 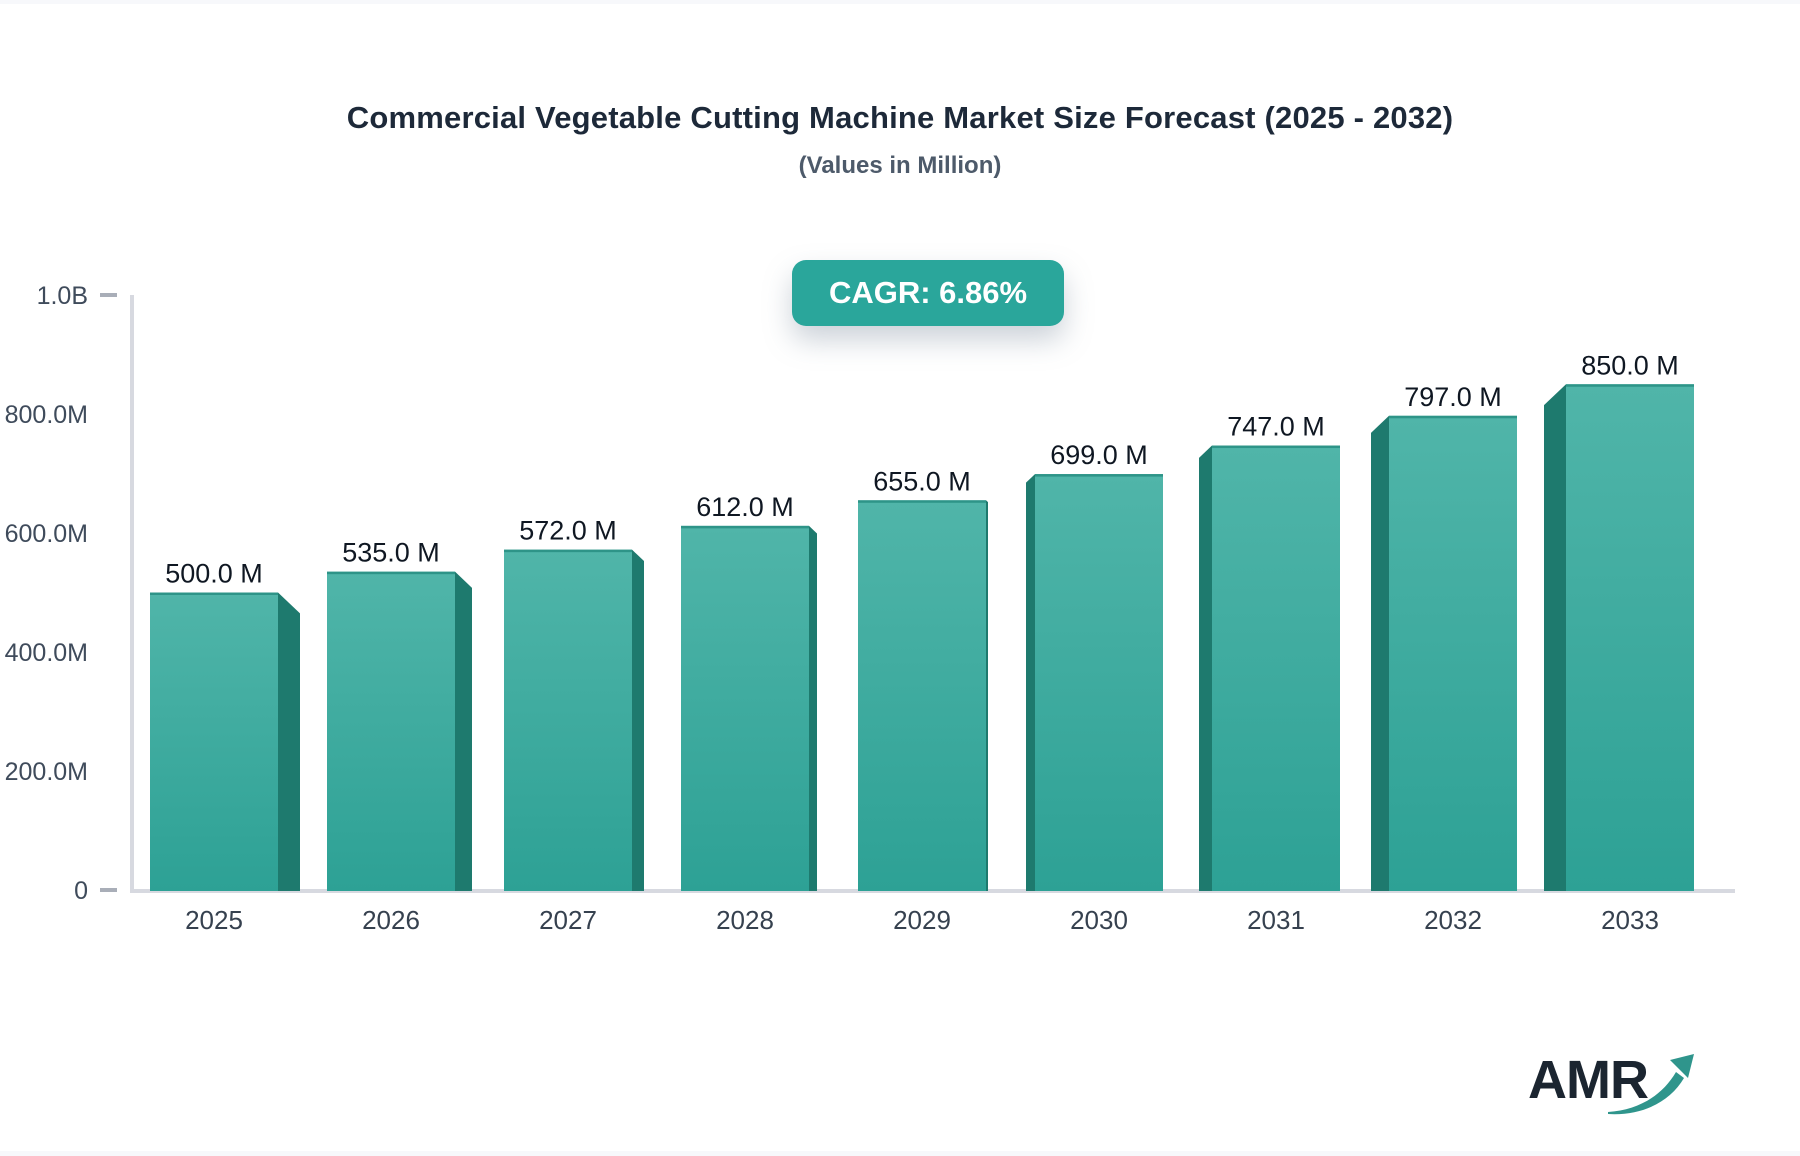 I want to click on cagr-badge: CAGR: 6.86%, so click(x=928, y=293).